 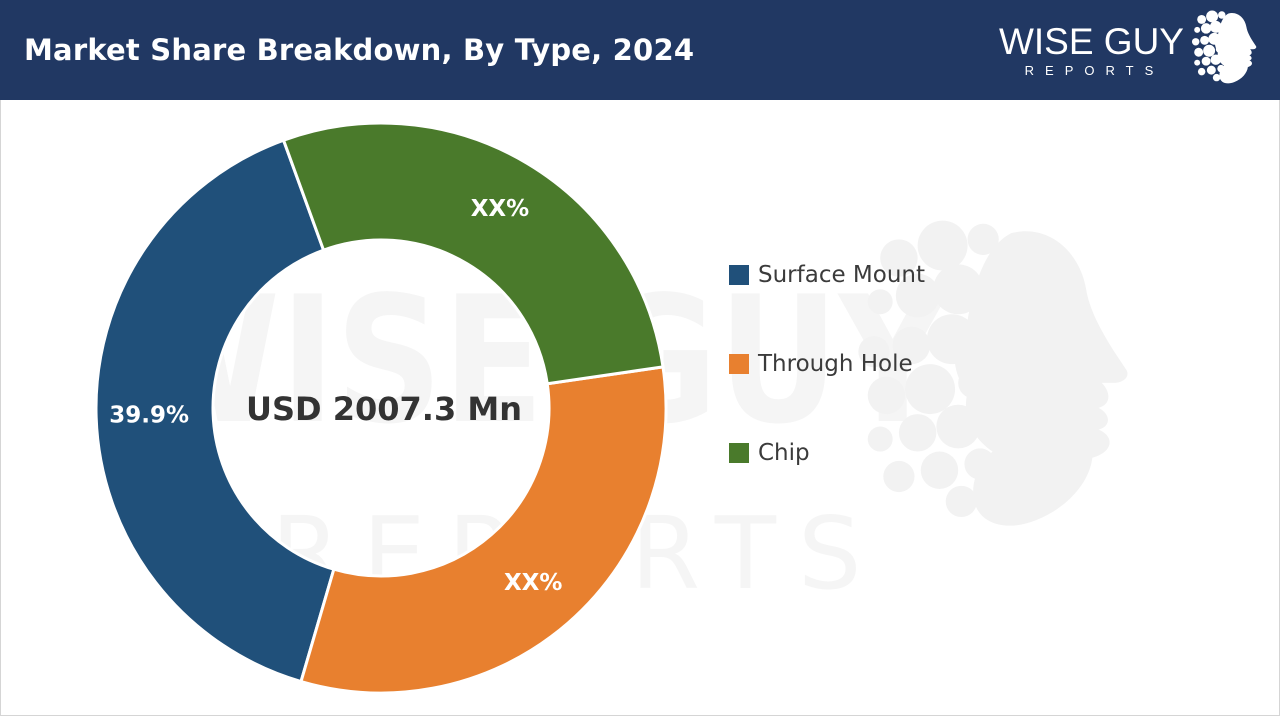 What do you see at coordinates (500, 209) in the screenshot?
I see `segment-label-chip: XX%` at bounding box center [500, 209].